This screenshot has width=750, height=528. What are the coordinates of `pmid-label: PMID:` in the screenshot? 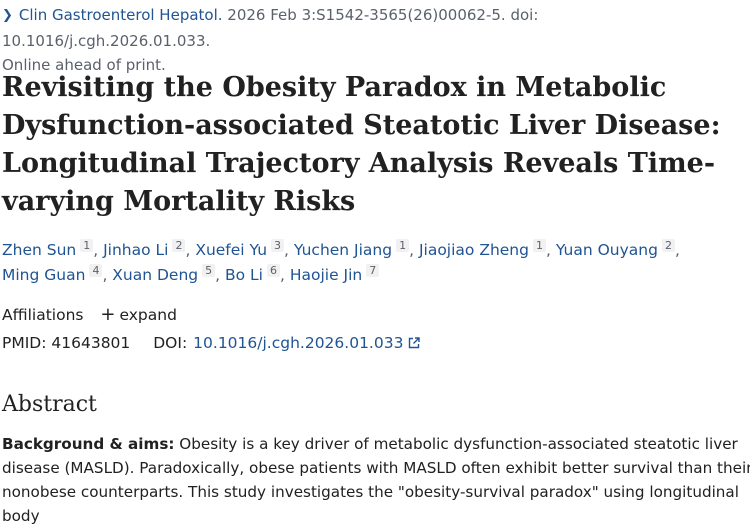 It's located at (24, 343).